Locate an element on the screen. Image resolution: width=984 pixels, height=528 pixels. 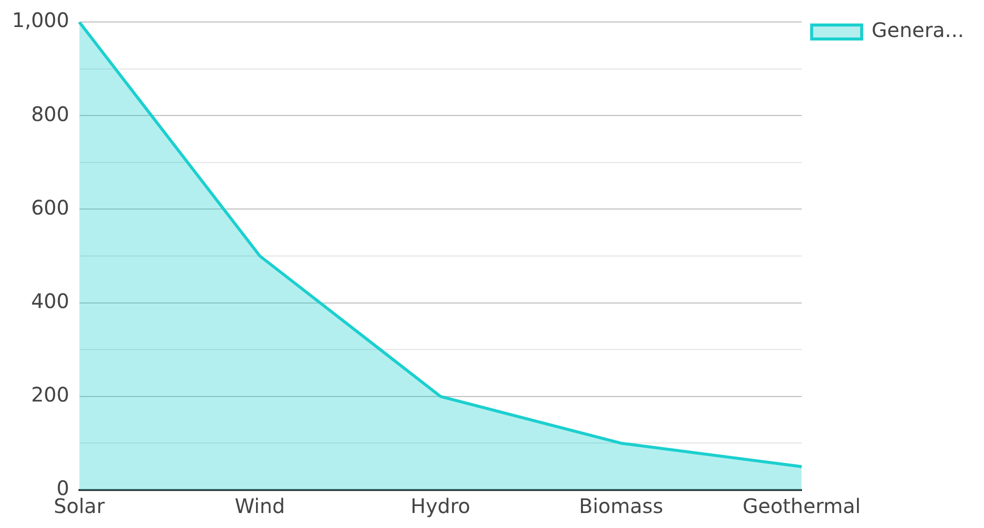
x-tick-label: Wind is located at coordinates (259, 506).